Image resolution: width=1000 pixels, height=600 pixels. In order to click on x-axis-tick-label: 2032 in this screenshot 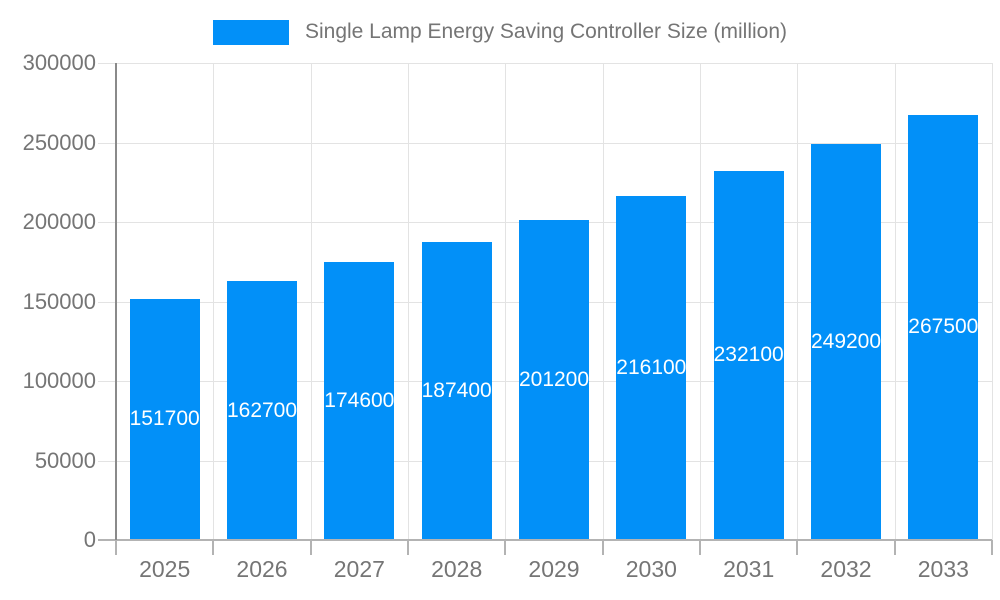, I will do `click(846, 569)`.